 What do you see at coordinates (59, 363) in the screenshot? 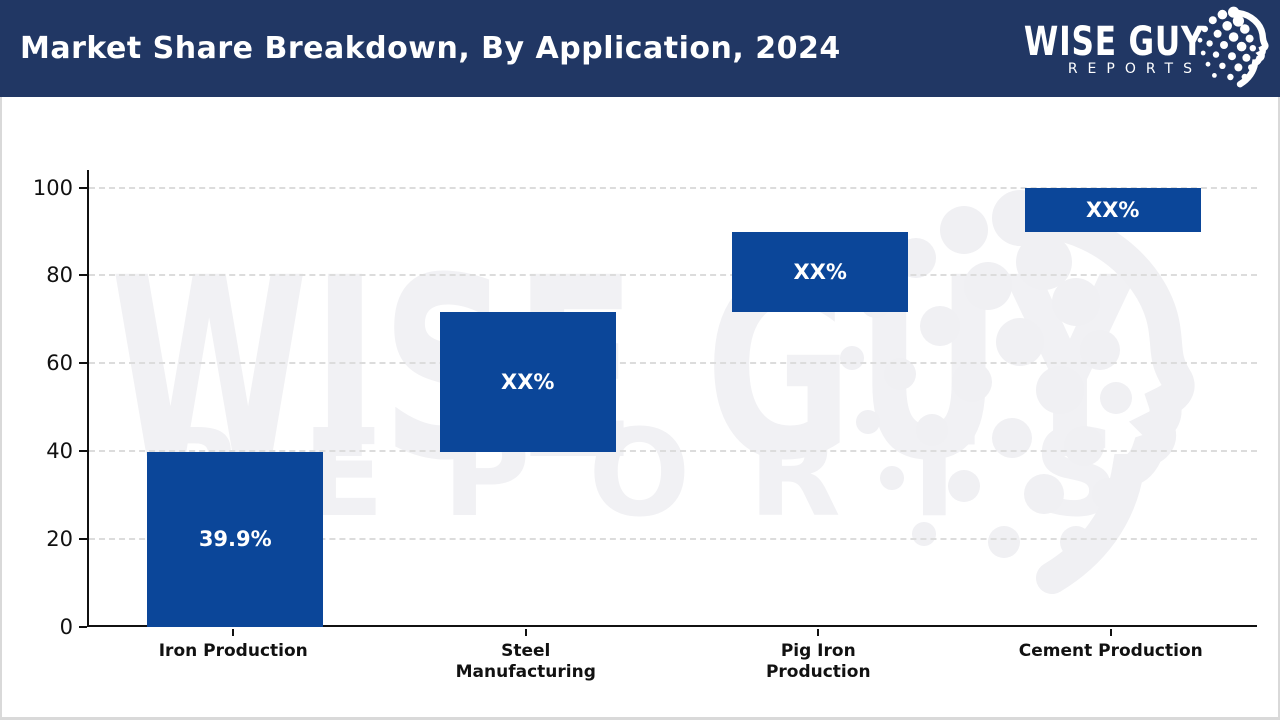
I see `y-axis-tick-label-60: 60` at bounding box center [59, 363].